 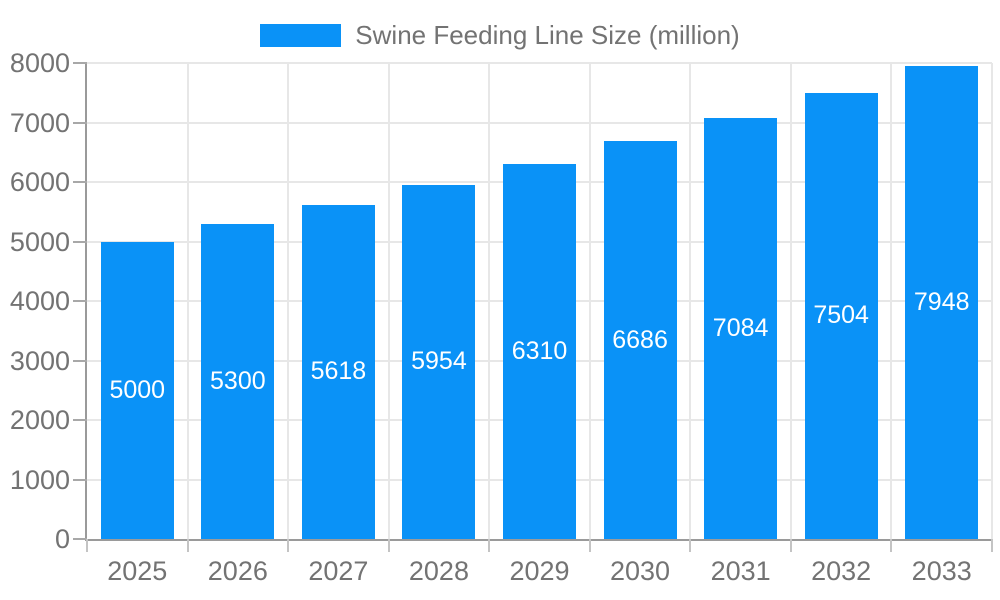 What do you see at coordinates (39, 360) in the screenshot?
I see `y-tick-label: 3000` at bounding box center [39, 360].